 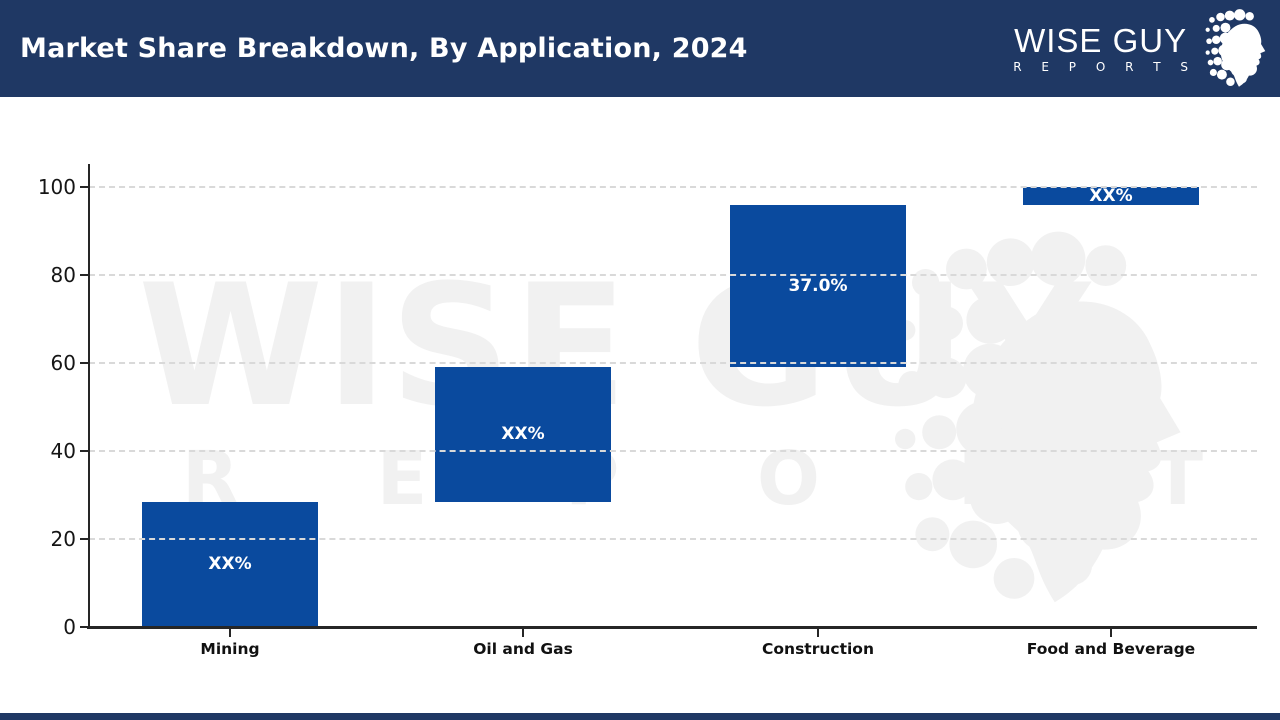 What do you see at coordinates (63, 275) in the screenshot?
I see `y-tick-label: 80` at bounding box center [63, 275].